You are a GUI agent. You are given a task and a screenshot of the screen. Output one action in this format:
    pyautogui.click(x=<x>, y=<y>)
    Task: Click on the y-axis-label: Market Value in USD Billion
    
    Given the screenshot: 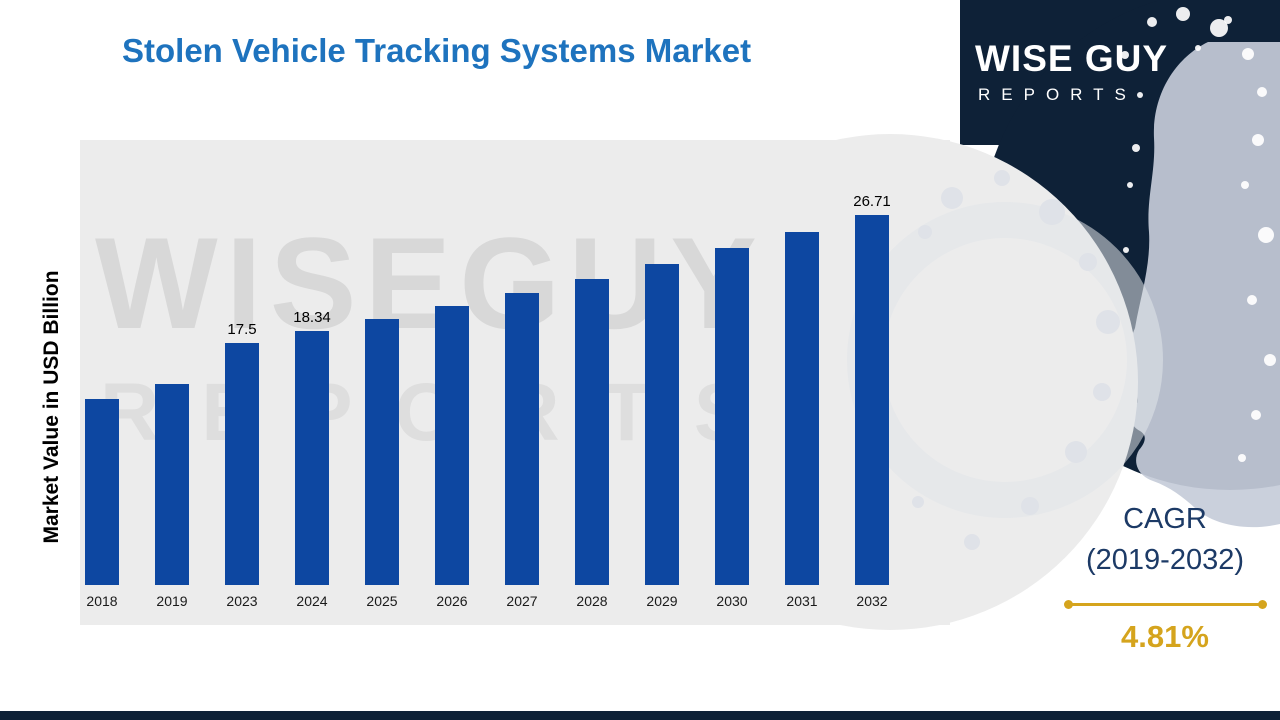 What is the action you would take?
    pyautogui.click(x=51, y=407)
    